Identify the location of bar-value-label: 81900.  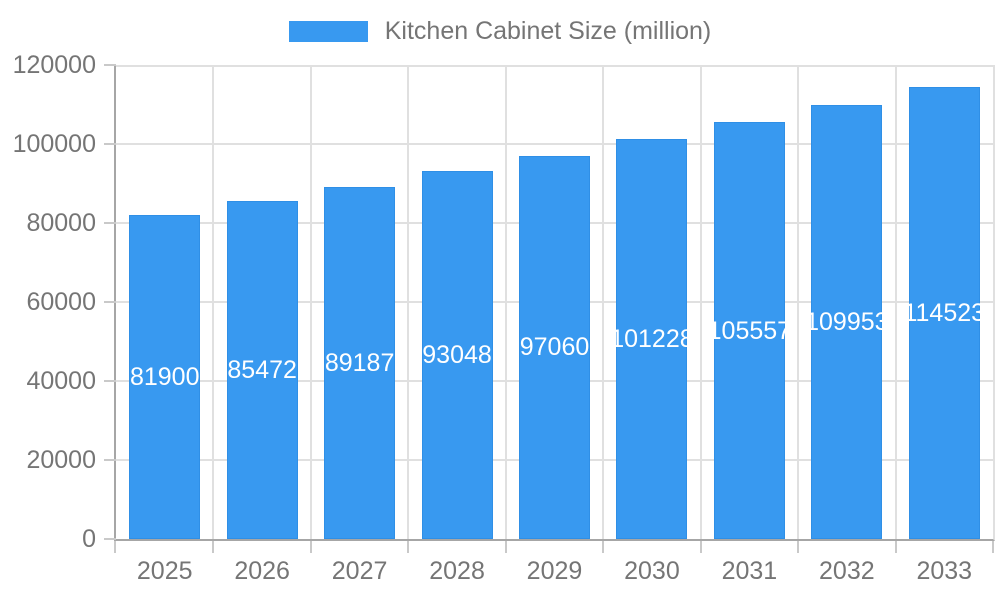
(164, 377).